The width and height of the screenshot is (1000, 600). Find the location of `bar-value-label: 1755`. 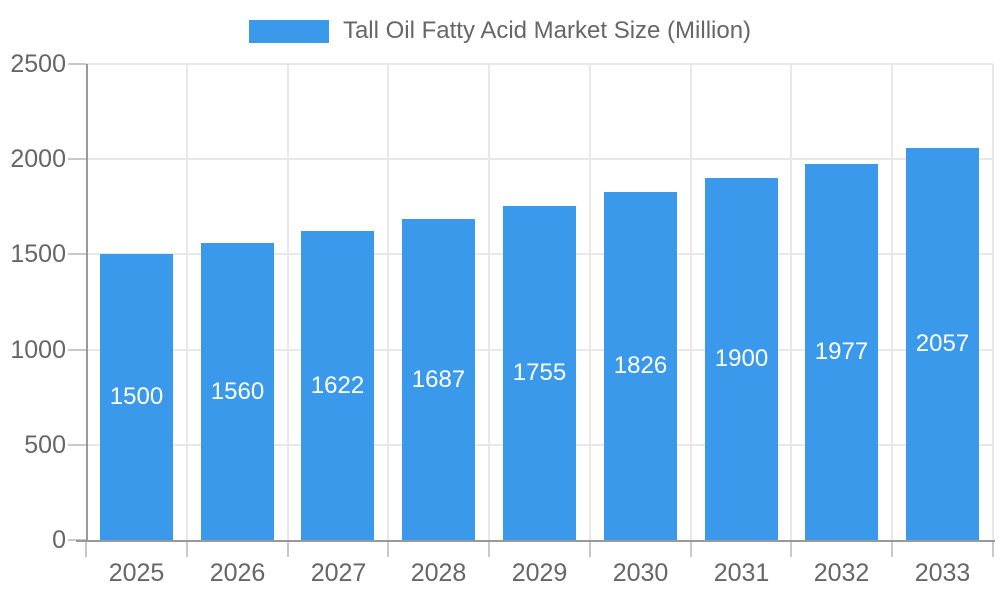

bar-value-label: 1755 is located at coordinates (539, 372).